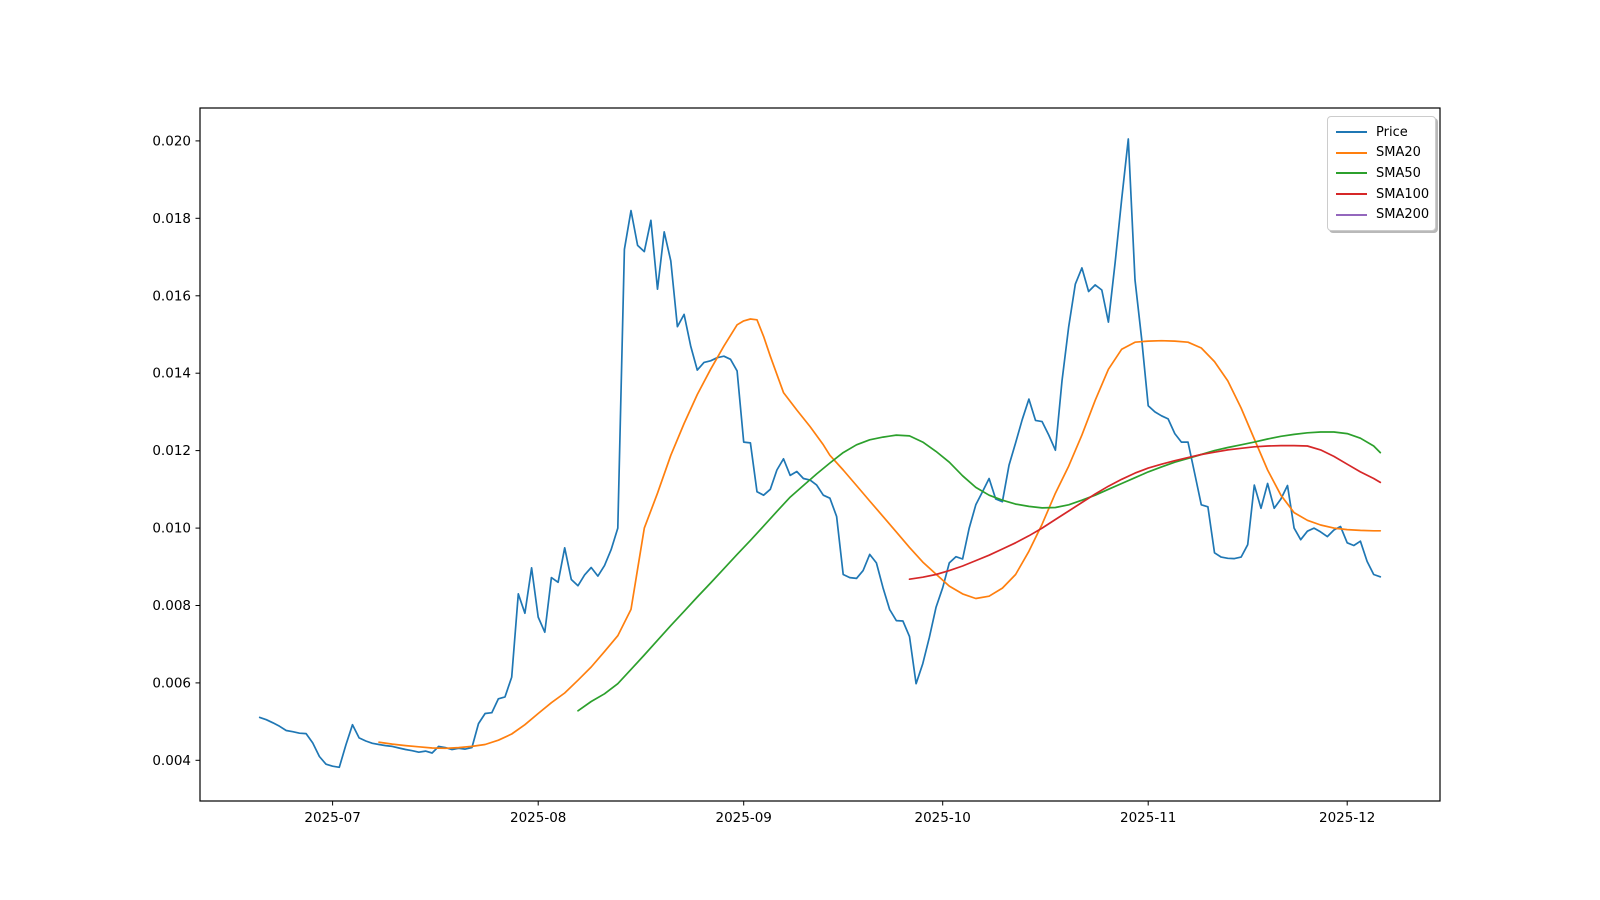 This screenshot has width=1600, height=900. Describe the element at coordinates (1403, 194) in the screenshot. I see `legend-label: SMA100` at that location.